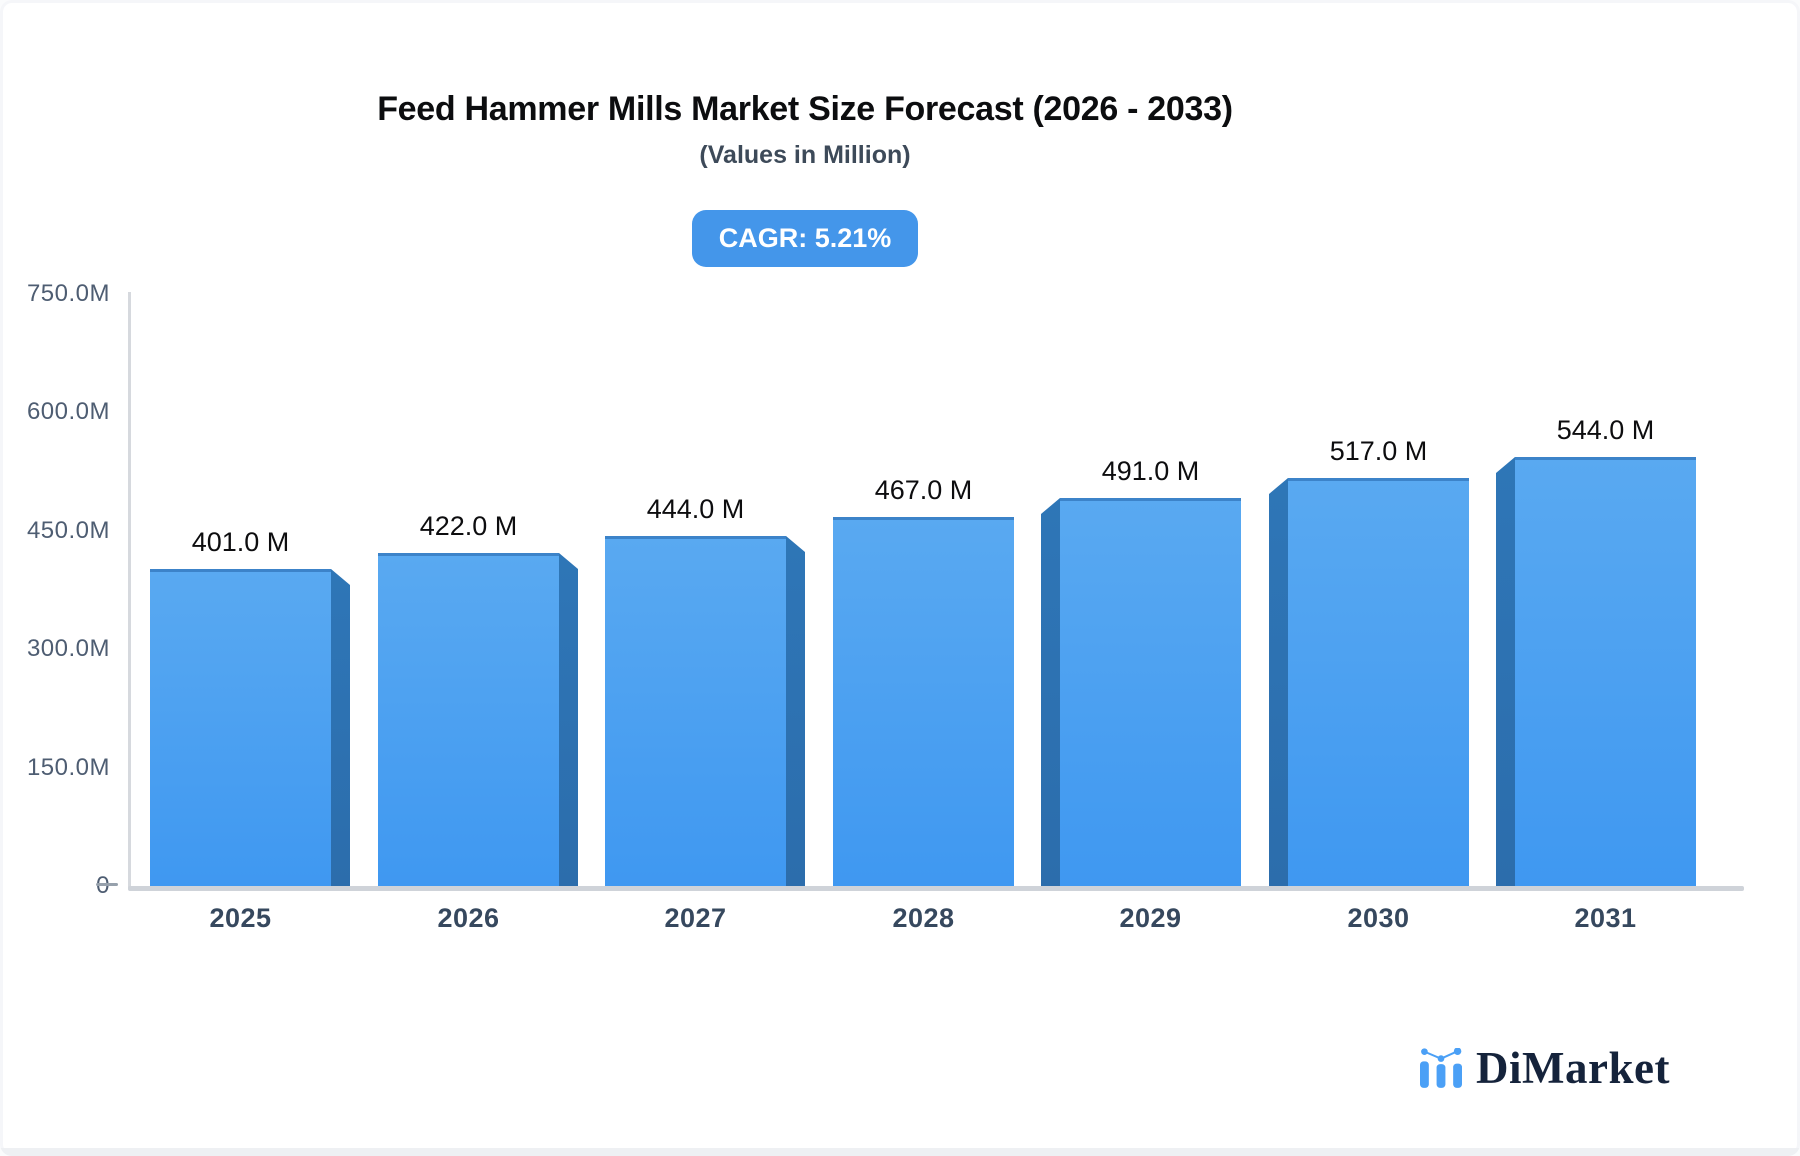  I want to click on x-axis-tick-label: 2031, so click(1605, 918).